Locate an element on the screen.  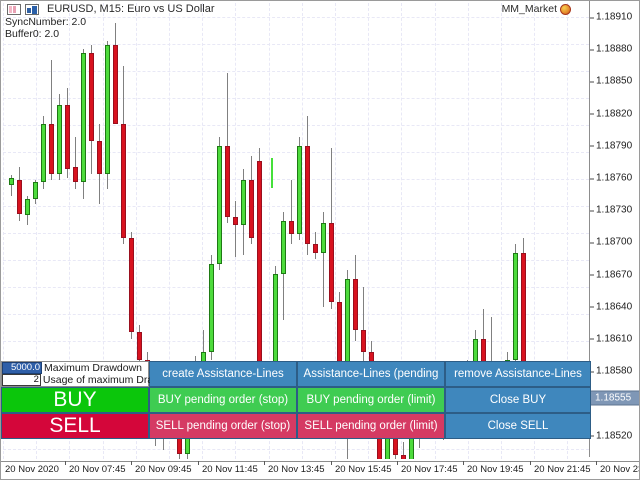
page-title: EURUSD, M15: Euro vs US Dollar is located at coordinates (131, 9).